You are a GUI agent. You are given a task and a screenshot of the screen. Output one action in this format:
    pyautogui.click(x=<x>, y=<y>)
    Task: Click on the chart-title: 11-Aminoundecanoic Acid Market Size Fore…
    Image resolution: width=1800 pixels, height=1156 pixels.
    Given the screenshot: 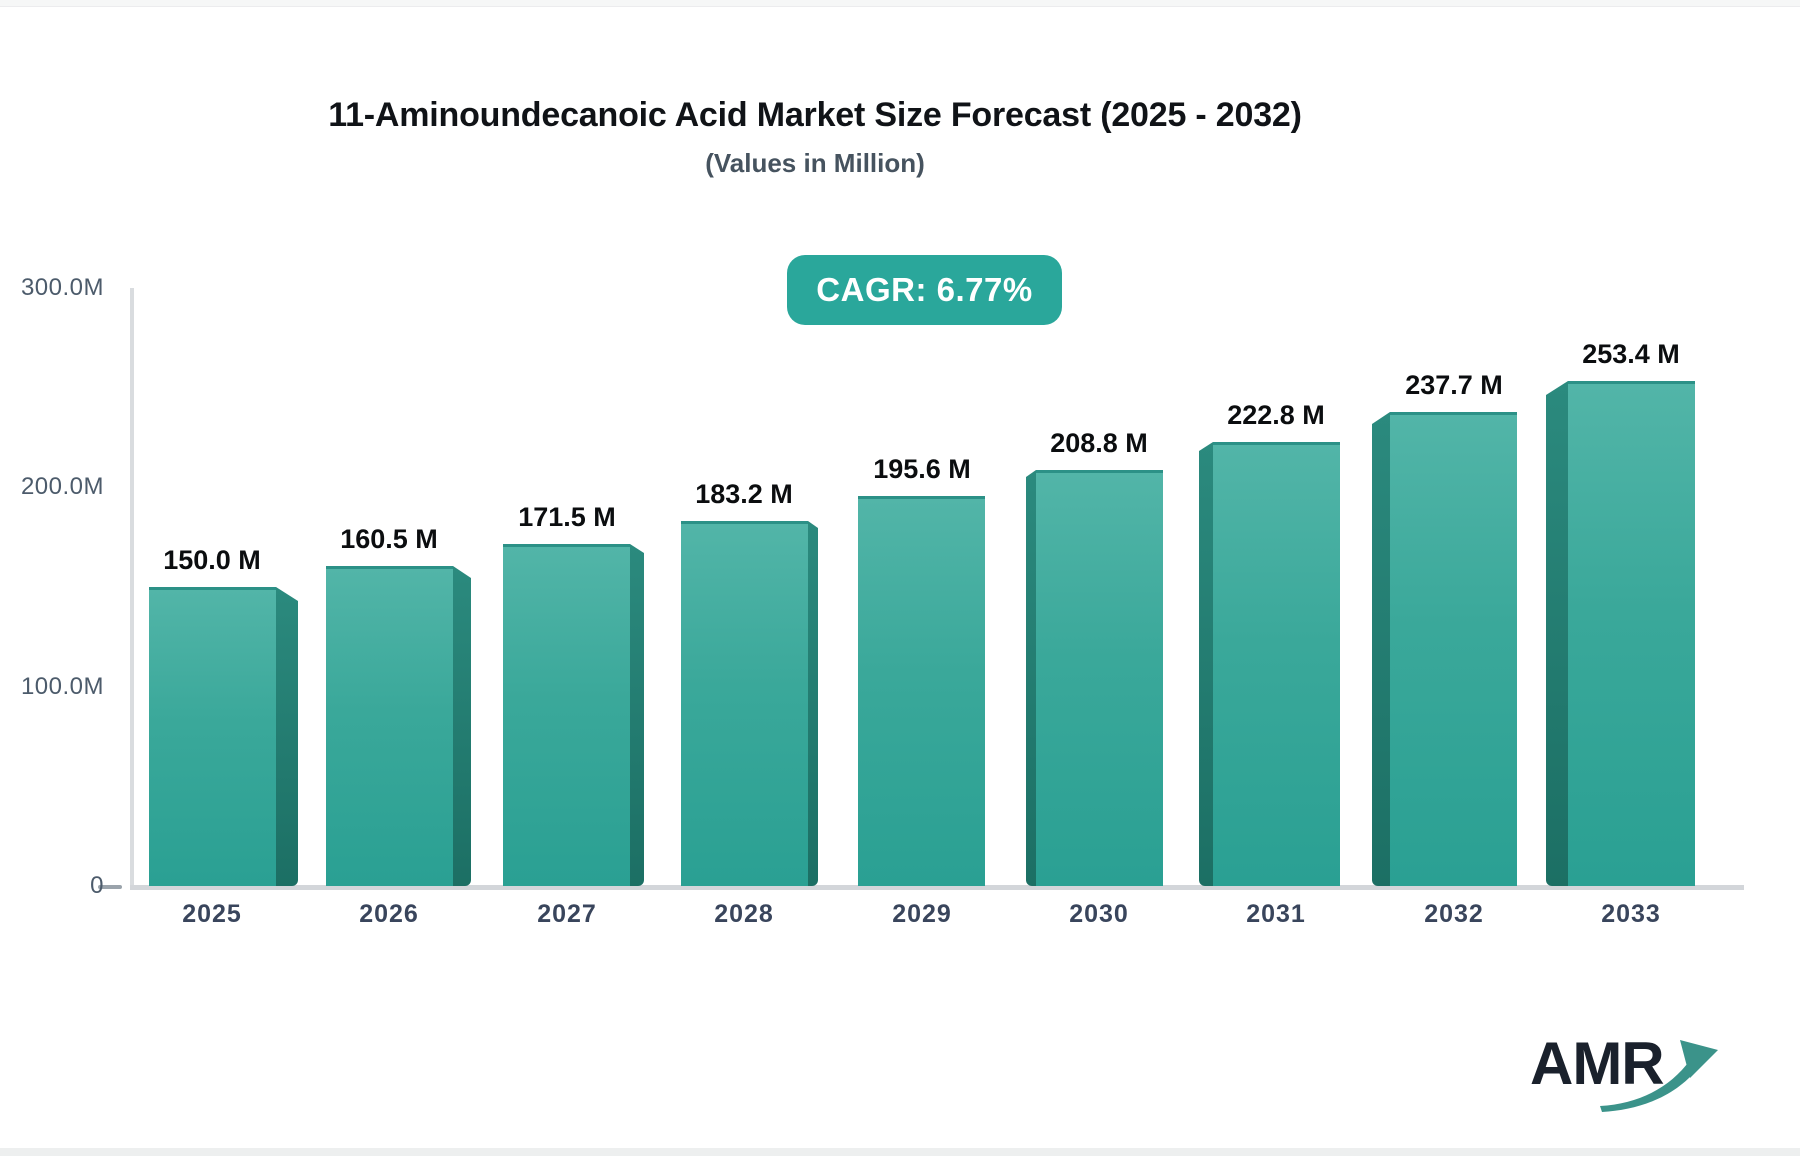 What is the action you would take?
    pyautogui.click(x=815, y=115)
    